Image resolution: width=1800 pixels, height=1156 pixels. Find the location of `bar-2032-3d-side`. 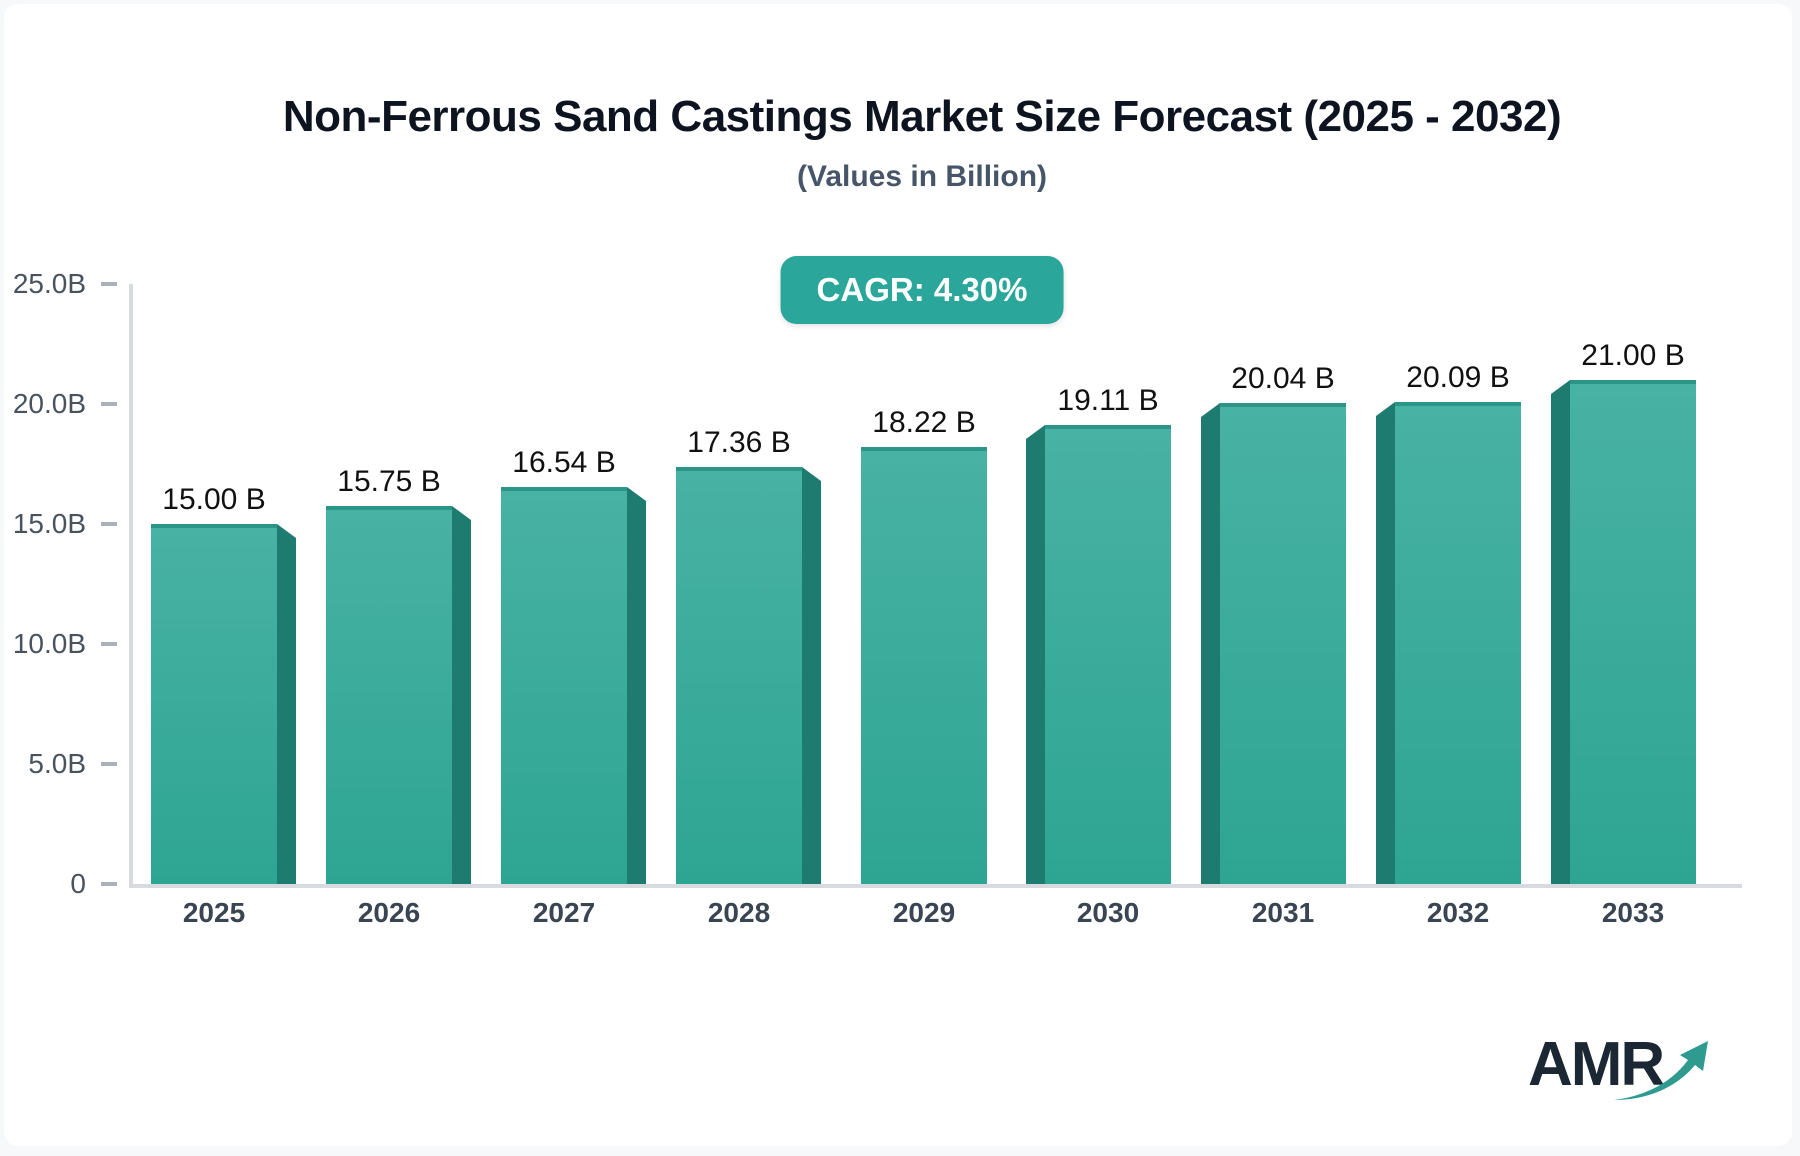

bar-2032-3d-side is located at coordinates (1385, 643).